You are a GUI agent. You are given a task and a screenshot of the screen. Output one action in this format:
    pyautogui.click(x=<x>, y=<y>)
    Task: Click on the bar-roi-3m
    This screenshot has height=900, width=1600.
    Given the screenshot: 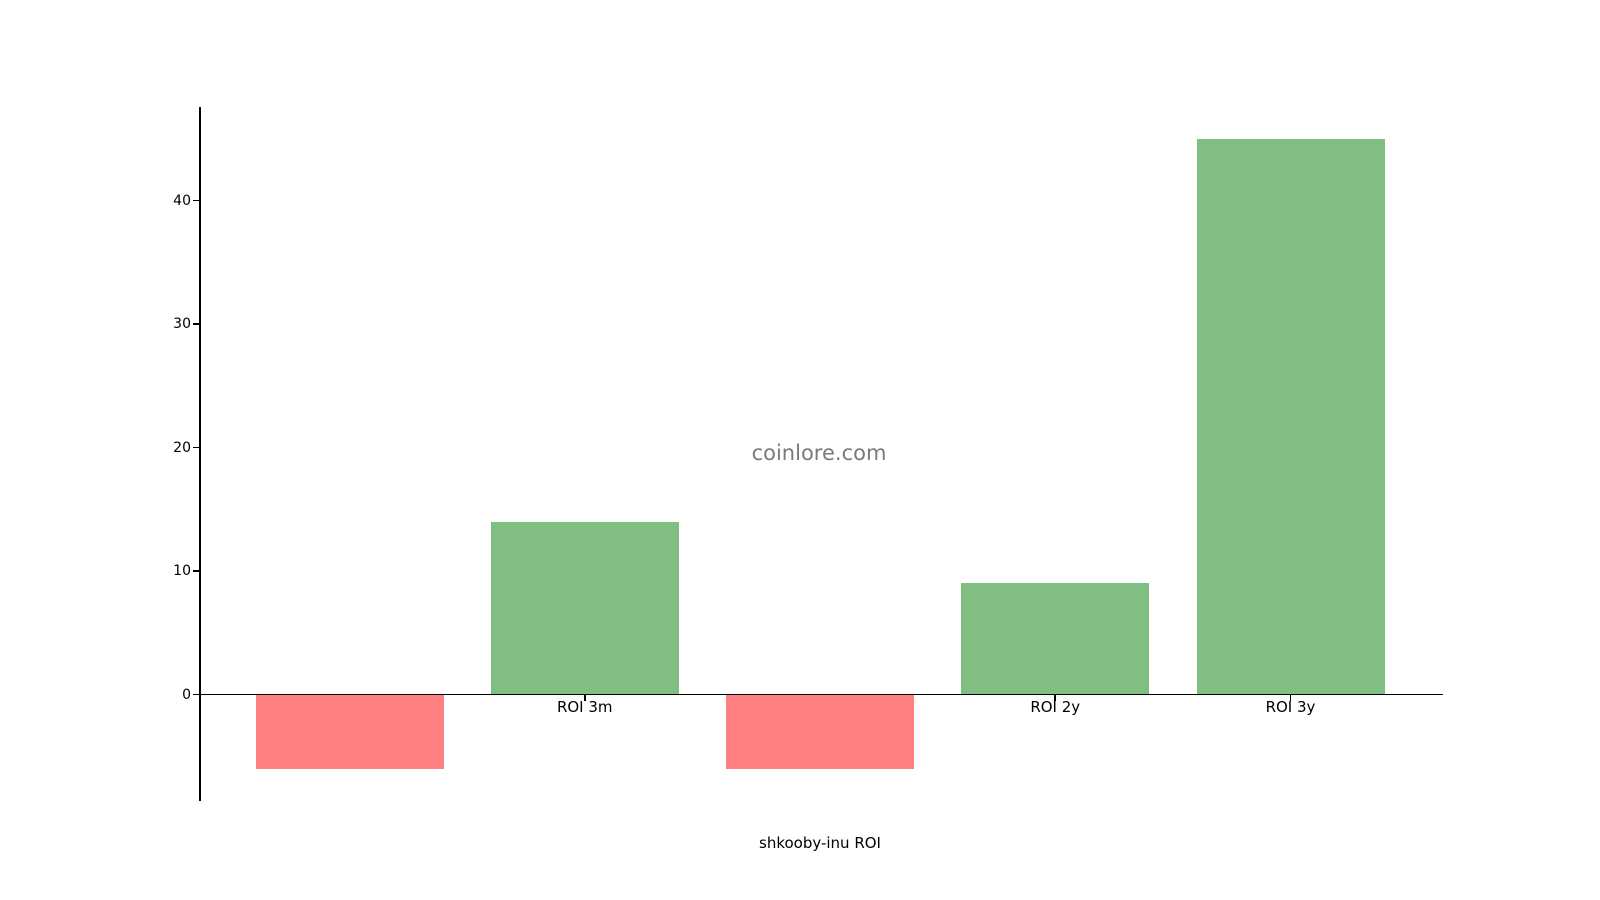 What is the action you would take?
    pyautogui.click(x=584, y=608)
    